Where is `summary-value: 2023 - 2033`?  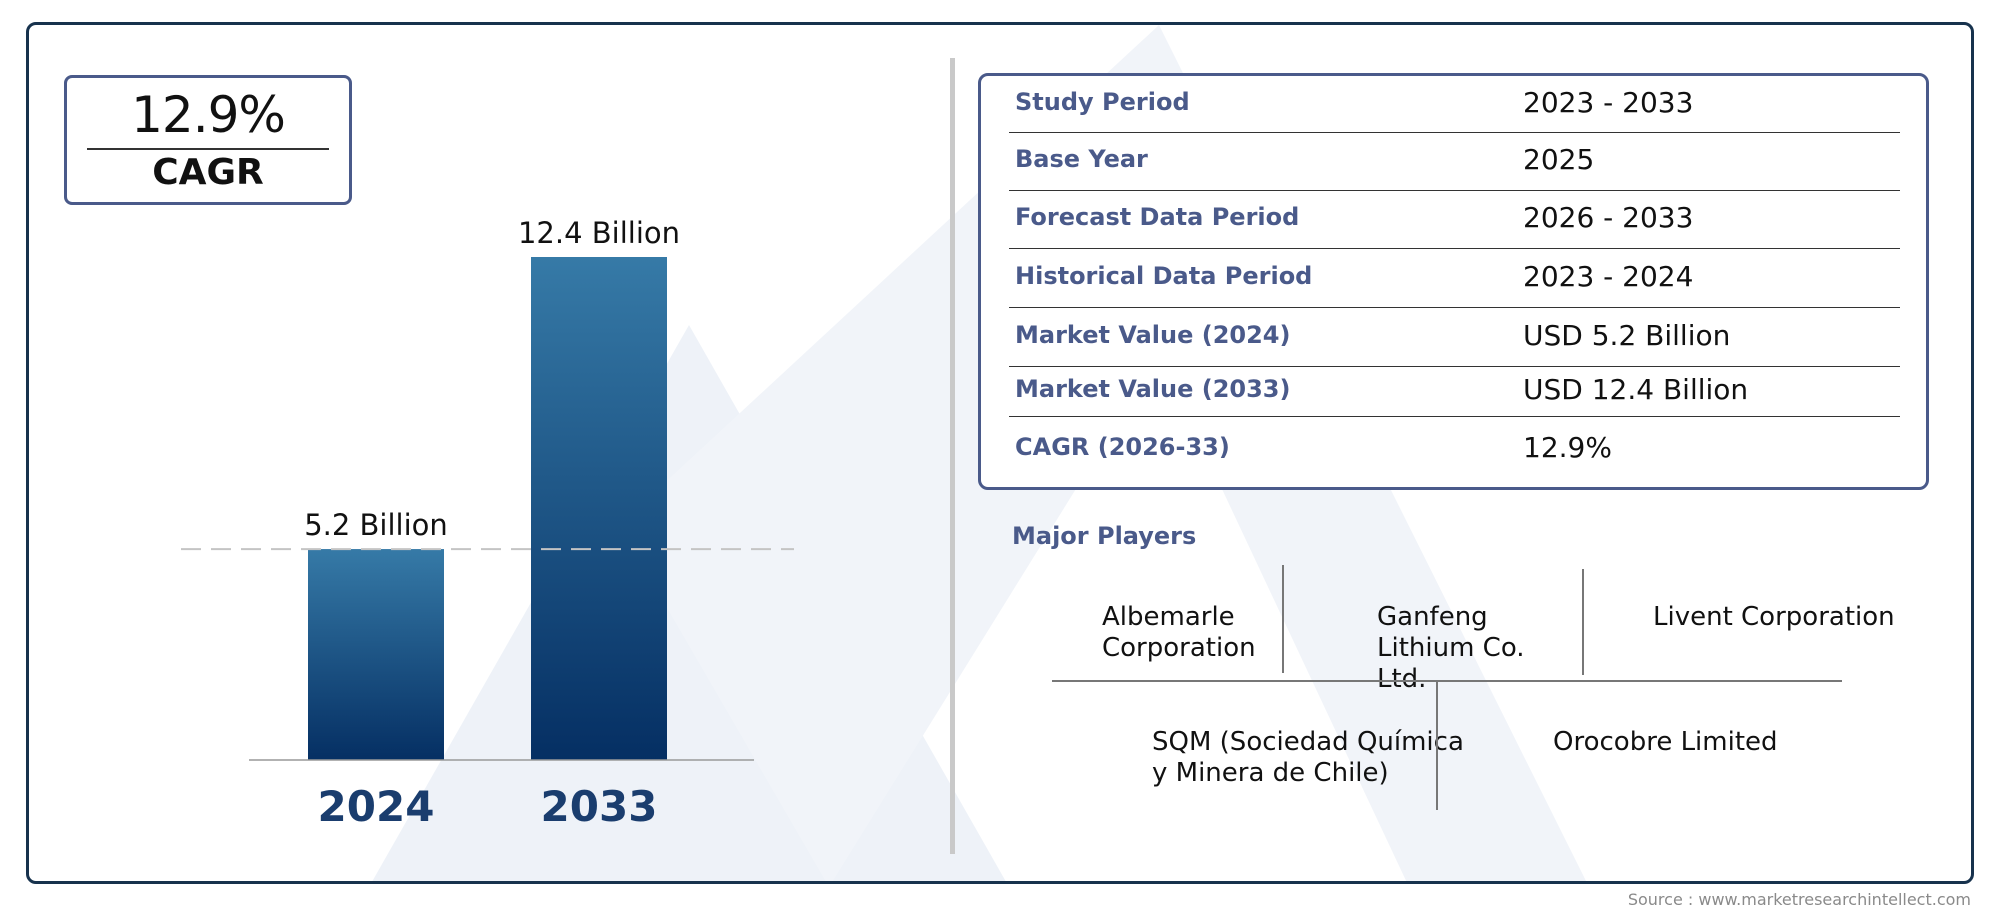 summary-value: 2023 - 2033 is located at coordinates (1608, 102).